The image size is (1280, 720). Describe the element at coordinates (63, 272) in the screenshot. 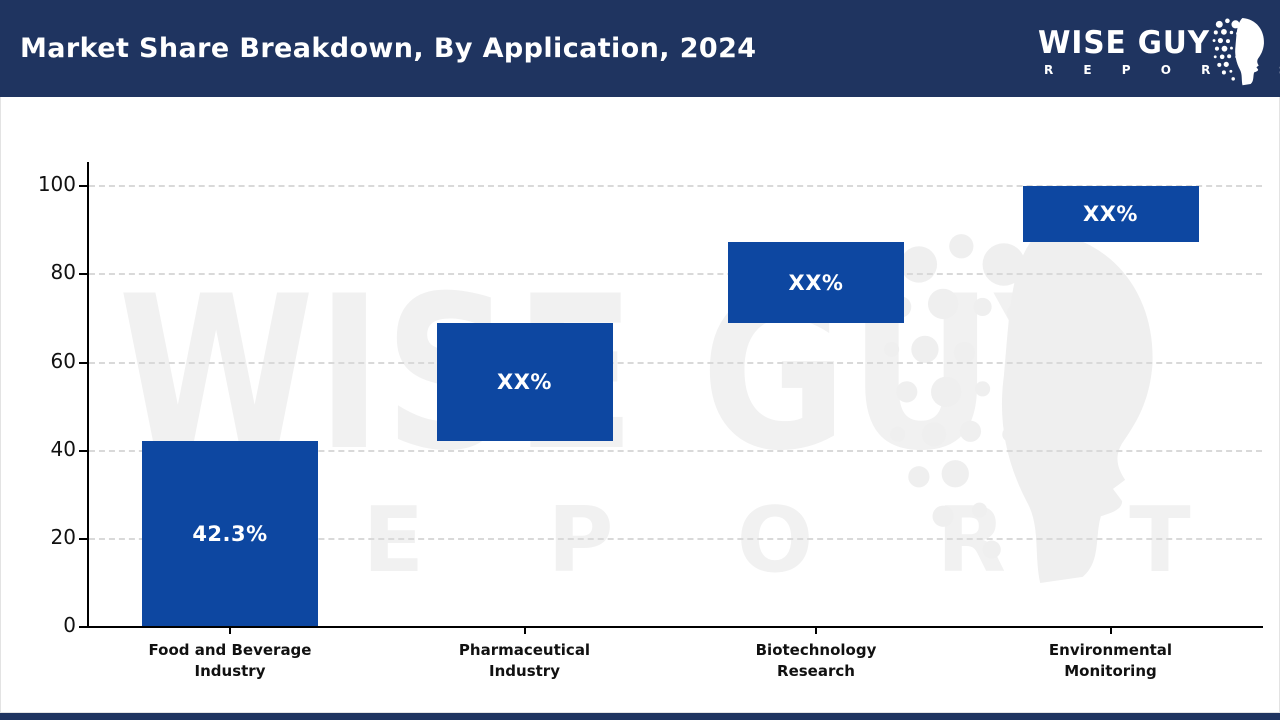

I see `y-tick-label: 80` at that location.